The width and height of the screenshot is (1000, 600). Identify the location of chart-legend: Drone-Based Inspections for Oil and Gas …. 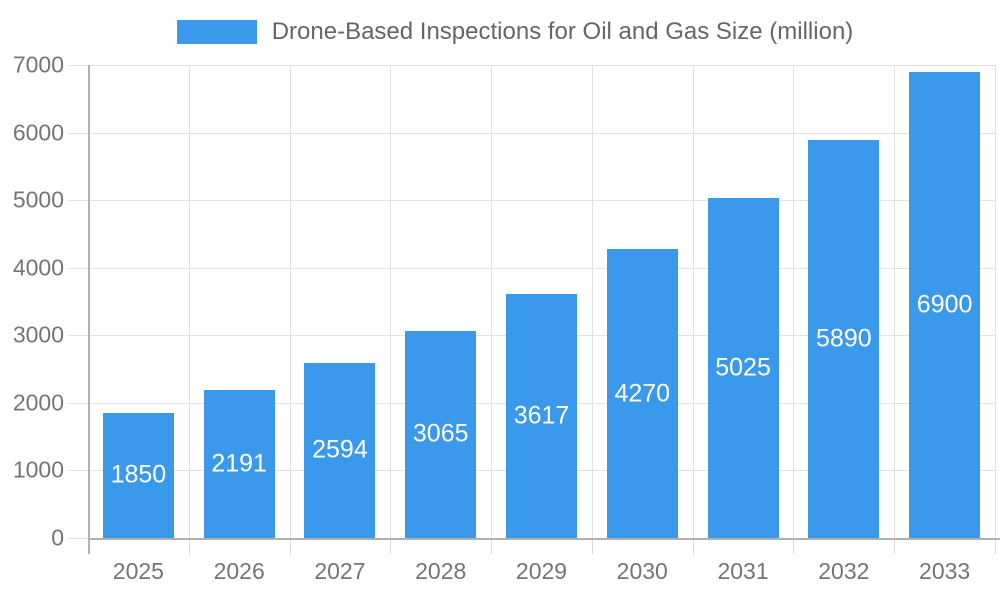
(507, 32).